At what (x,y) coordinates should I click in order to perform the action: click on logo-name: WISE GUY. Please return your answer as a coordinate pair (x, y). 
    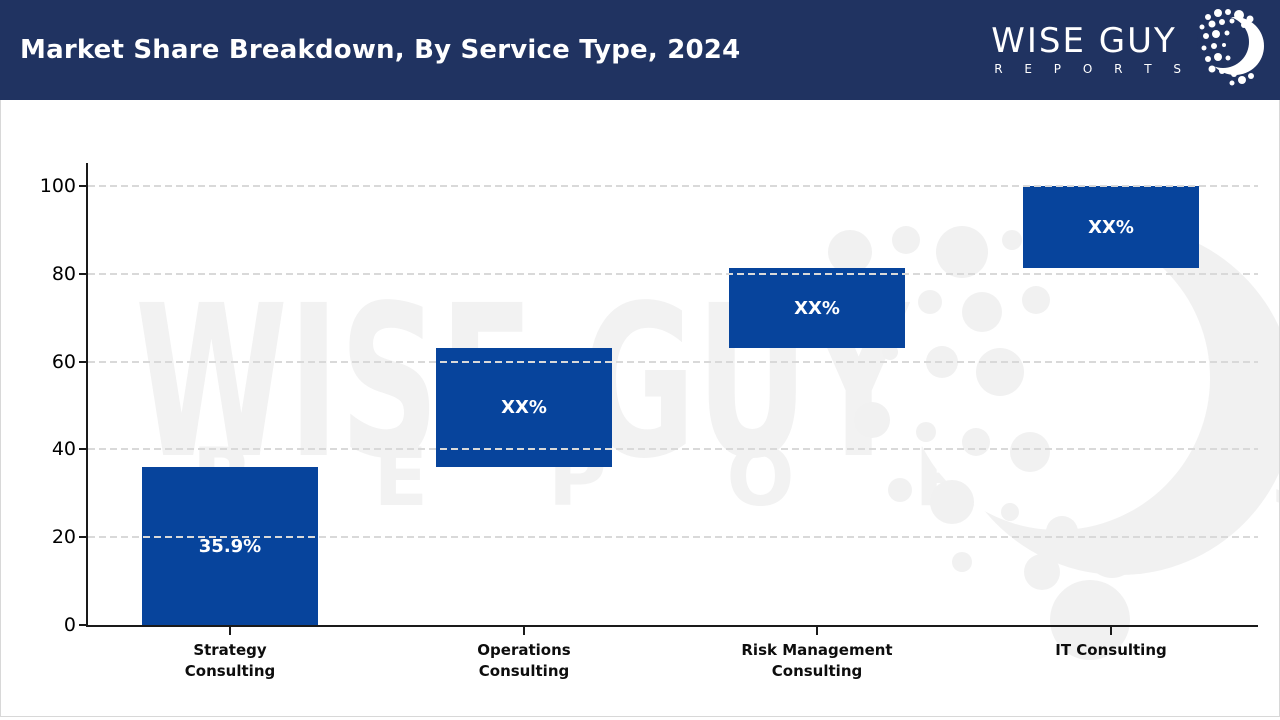
    Looking at the image, I should click on (1084, 41).